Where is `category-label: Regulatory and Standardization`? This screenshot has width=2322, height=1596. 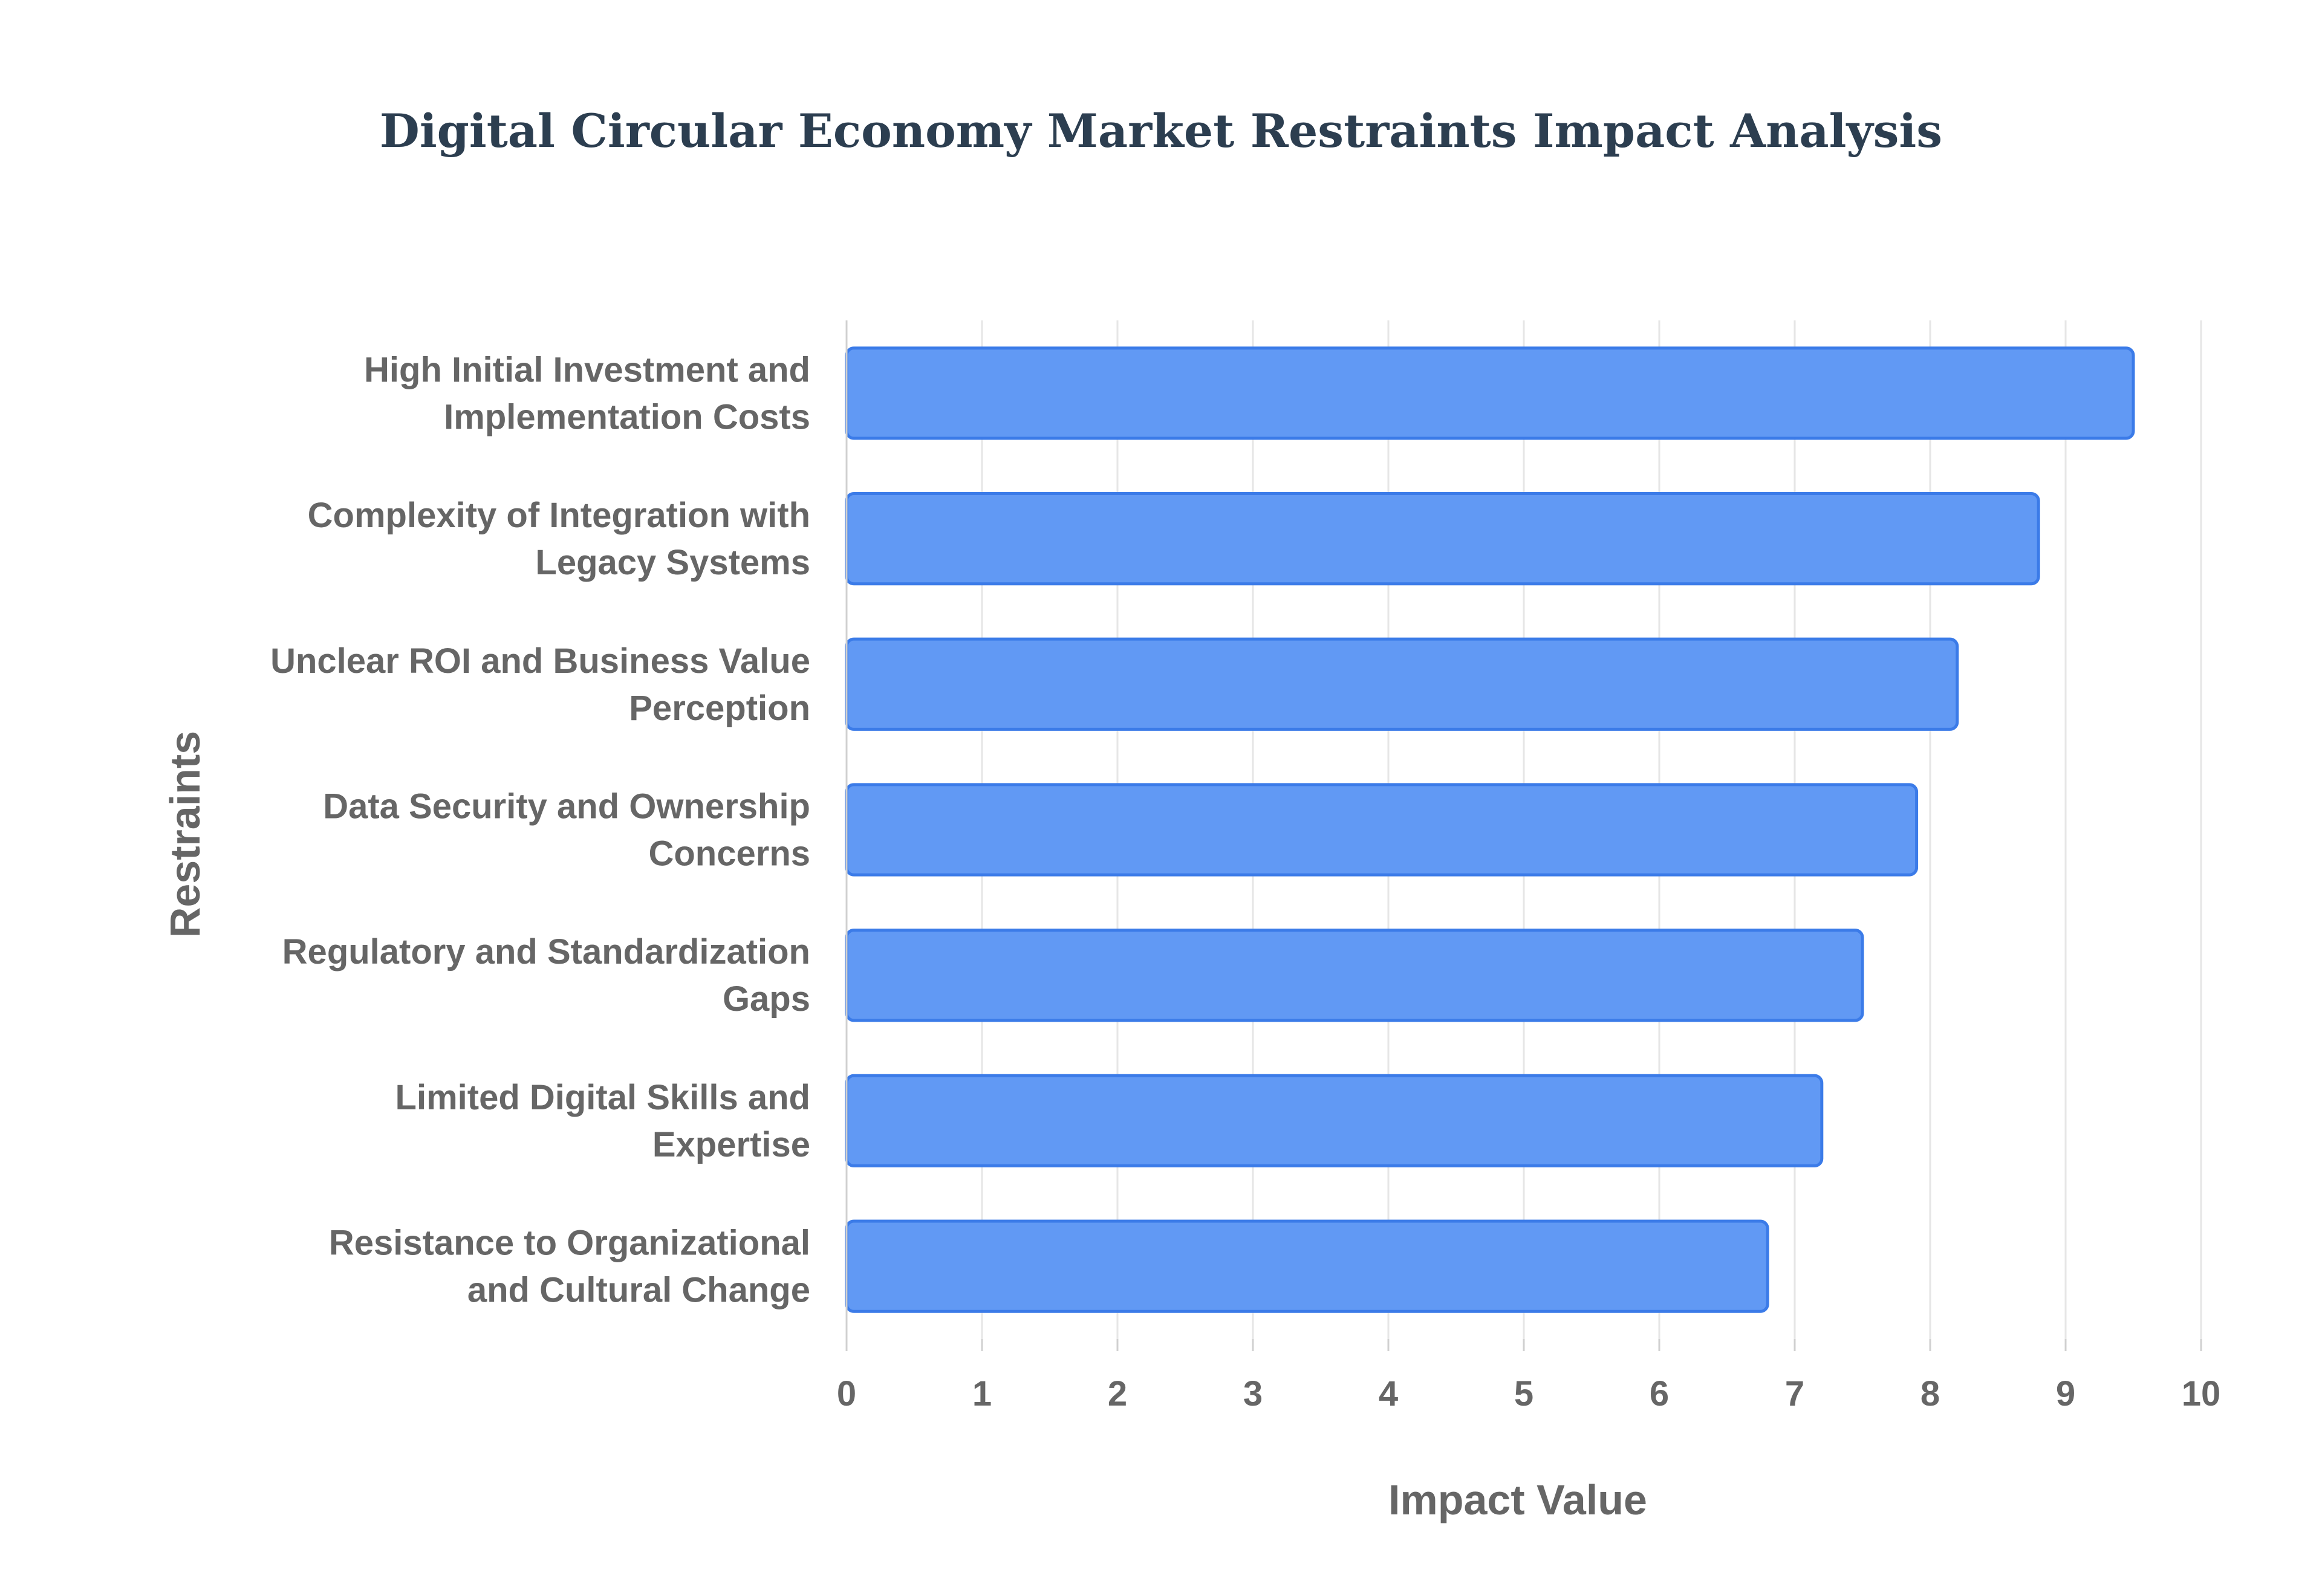
category-label: Regulatory and Standardization is located at coordinates (546, 952).